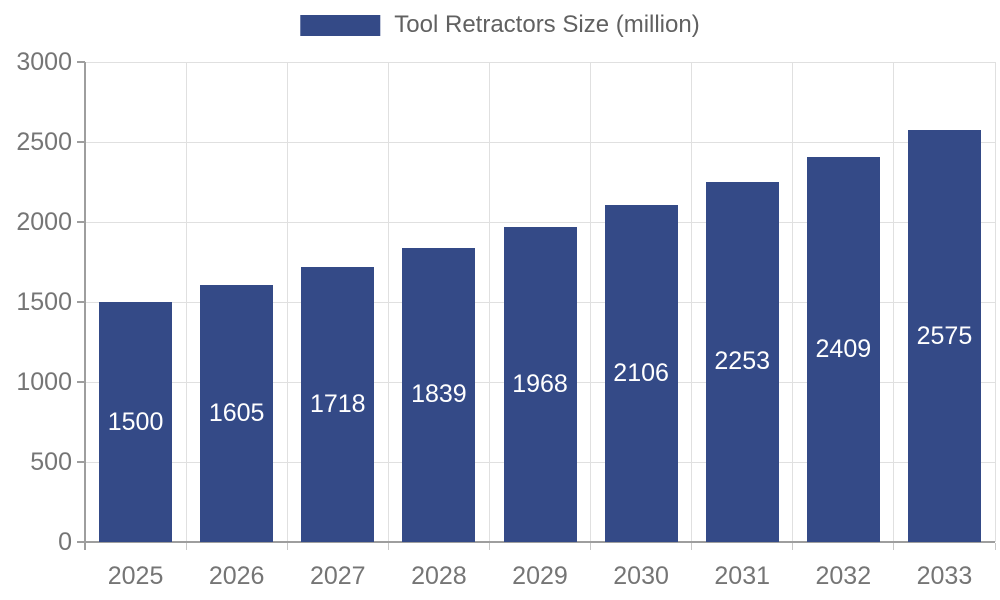 The height and width of the screenshot is (600, 1000). I want to click on bar-value-label: 2106, so click(641, 373).